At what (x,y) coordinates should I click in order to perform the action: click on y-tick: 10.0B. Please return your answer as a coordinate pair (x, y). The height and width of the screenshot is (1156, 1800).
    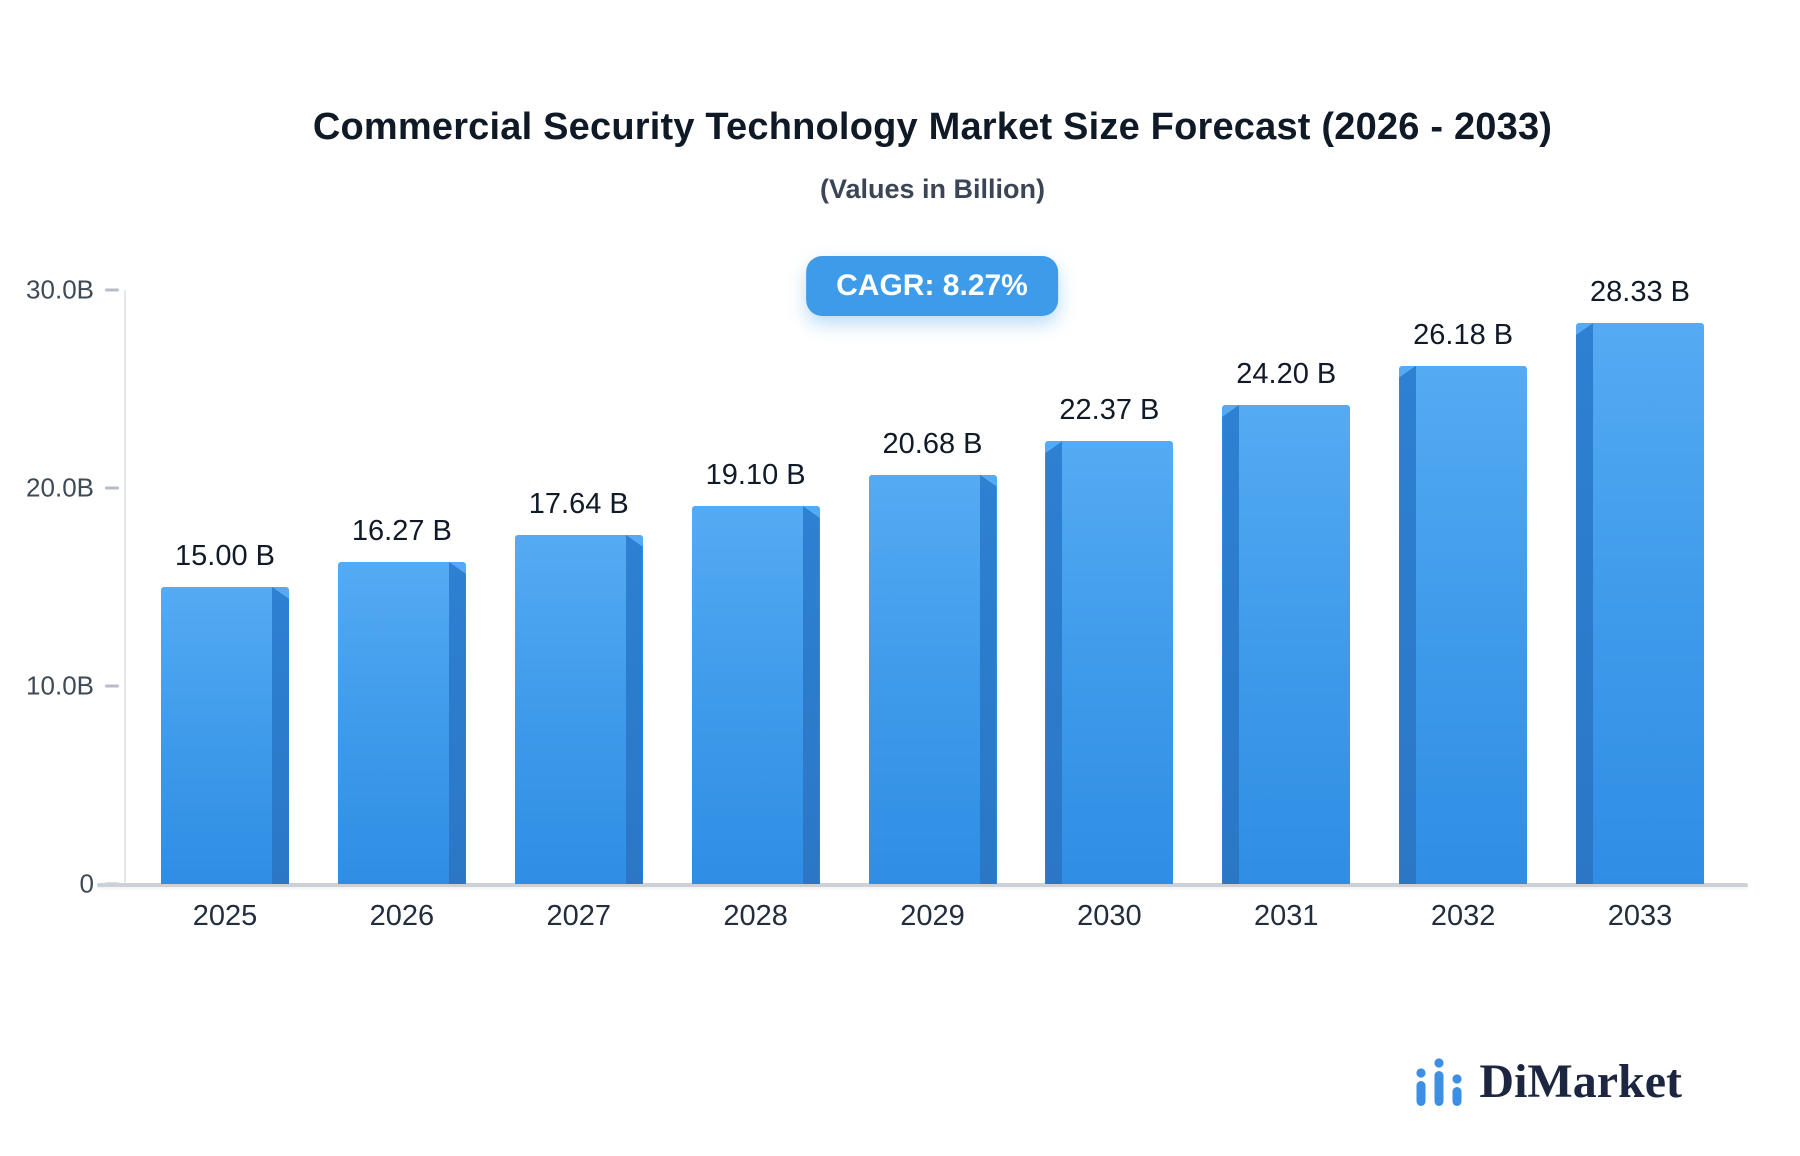
    Looking at the image, I should click on (72, 686).